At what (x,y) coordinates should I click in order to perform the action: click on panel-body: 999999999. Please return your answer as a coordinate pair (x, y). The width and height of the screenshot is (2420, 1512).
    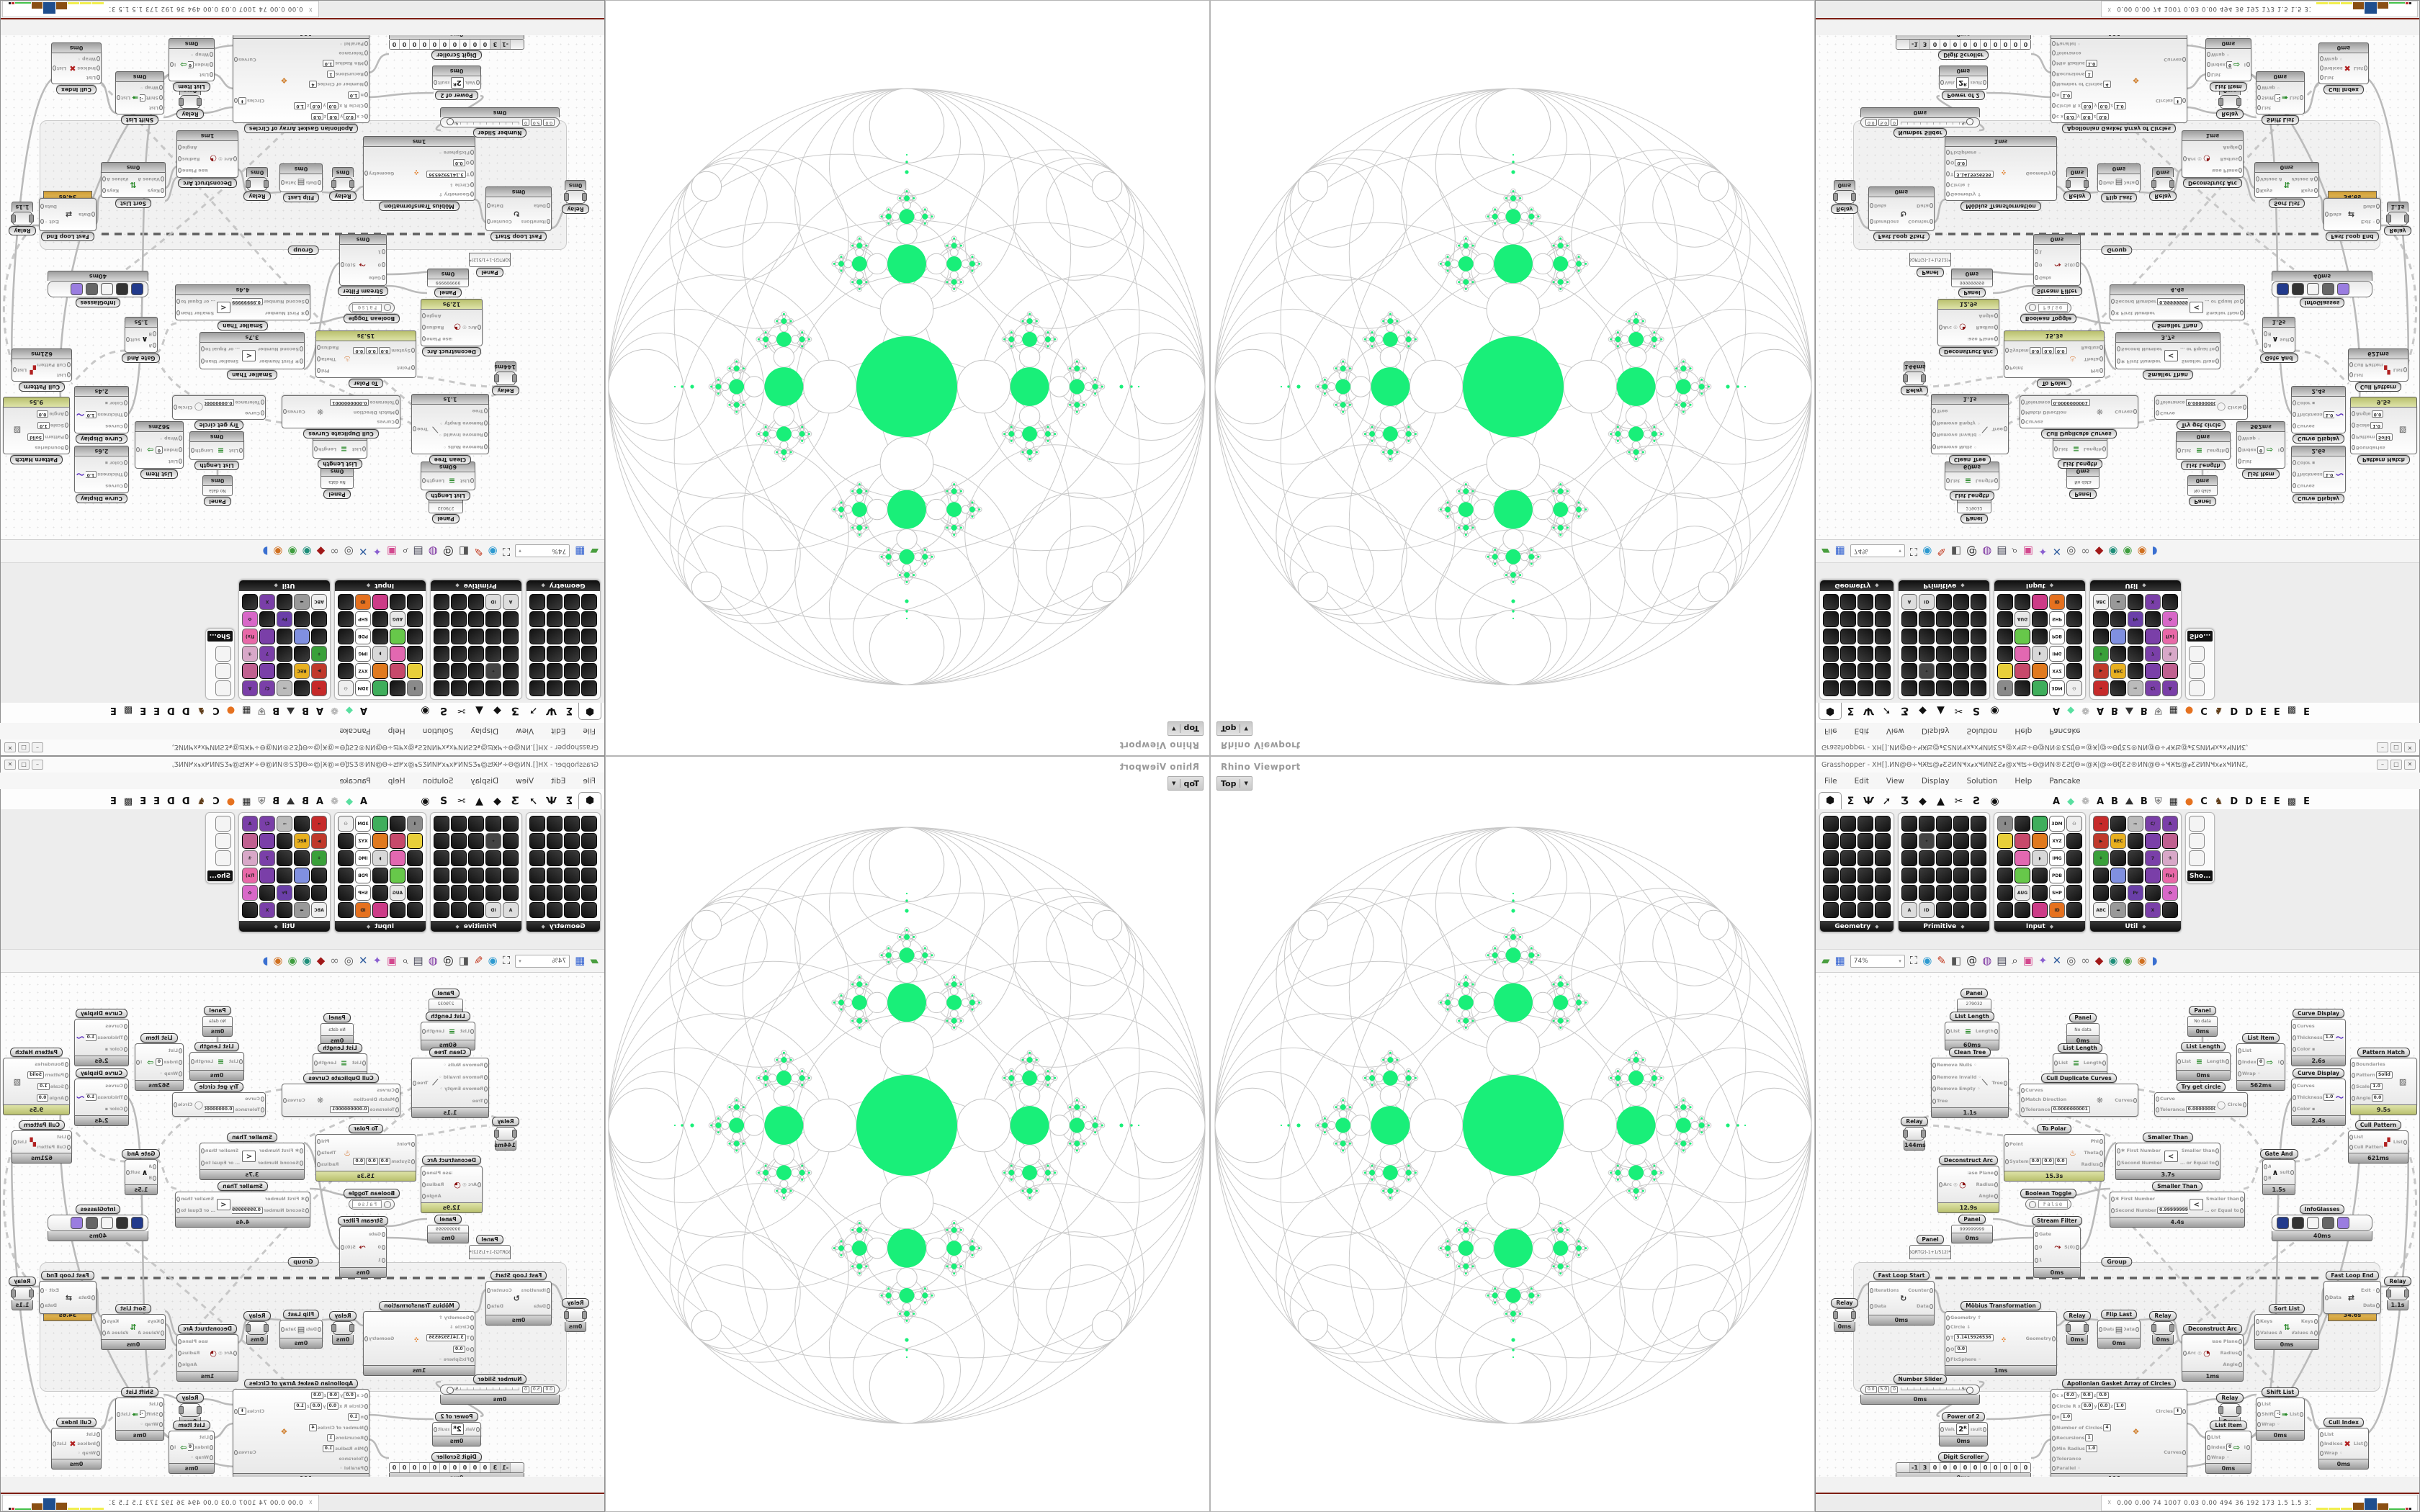
    Looking at the image, I should click on (1972, 283).